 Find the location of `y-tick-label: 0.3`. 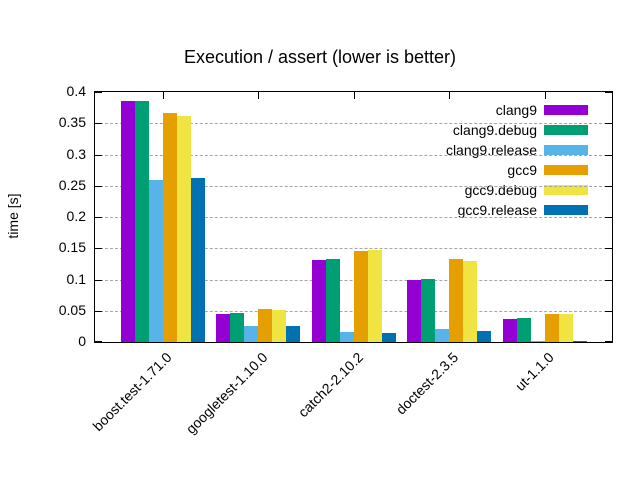

y-tick-label: 0.3 is located at coordinates (76, 153).